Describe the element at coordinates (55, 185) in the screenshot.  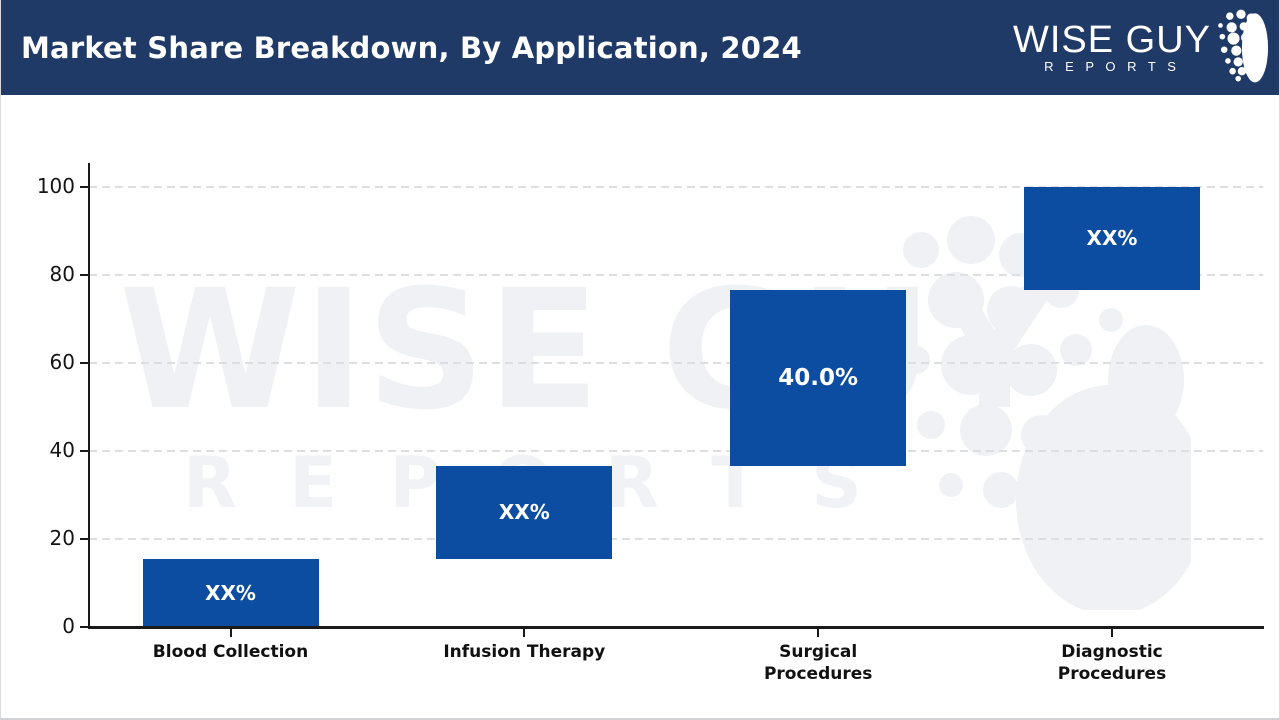
I see `y-axis-tick-label: 100` at that location.